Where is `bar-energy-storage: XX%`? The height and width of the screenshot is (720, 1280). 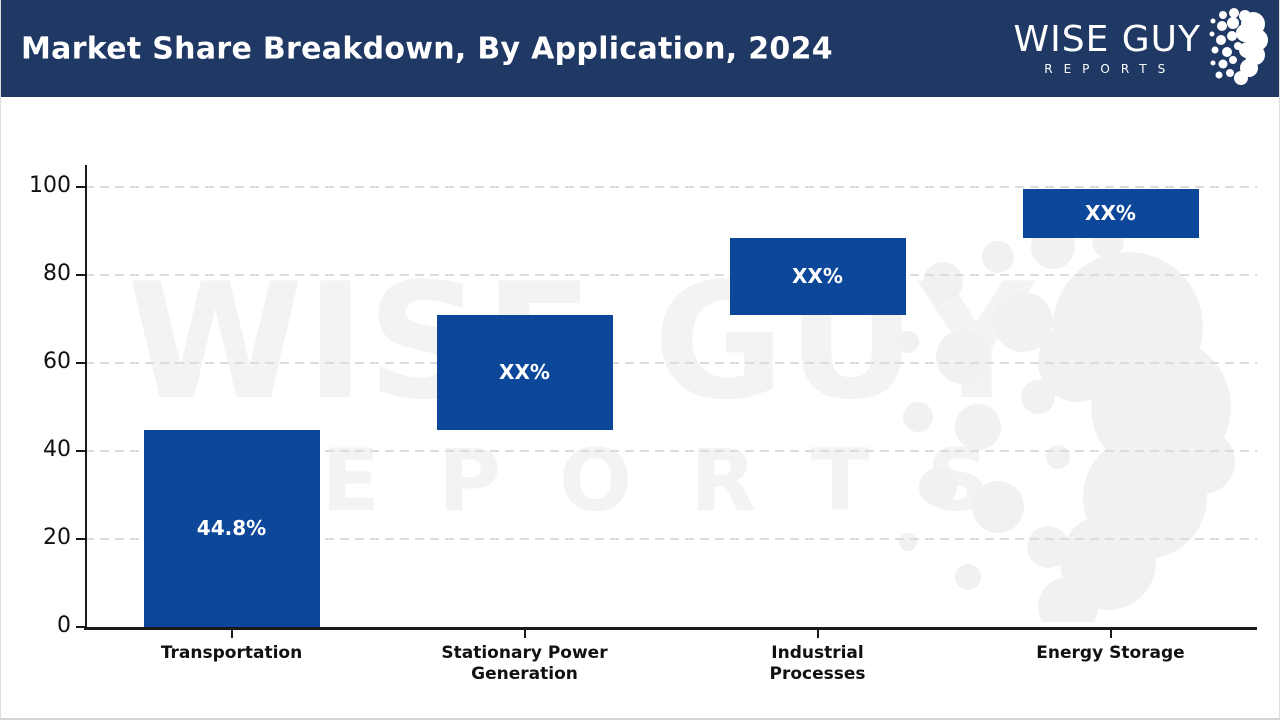
bar-energy-storage: XX% is located at coordinates (1110, 213).